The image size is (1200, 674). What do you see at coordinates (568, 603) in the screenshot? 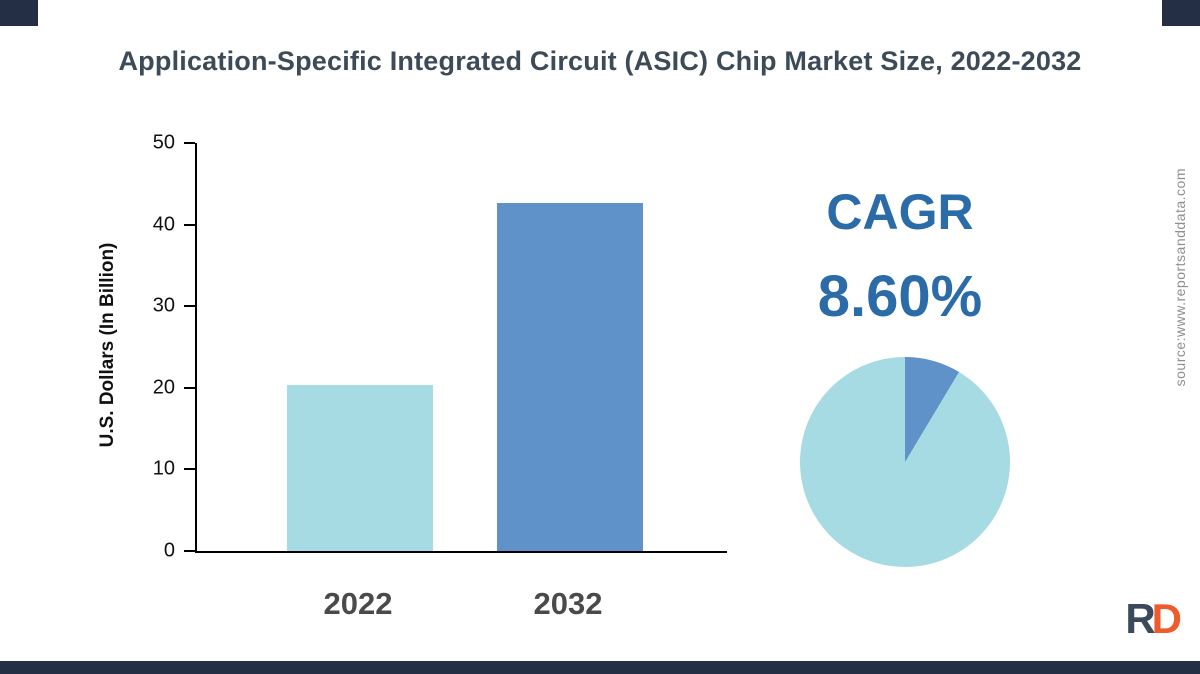
I see `x-axis-label-2032: 2032` at bounding box center [568, 603].